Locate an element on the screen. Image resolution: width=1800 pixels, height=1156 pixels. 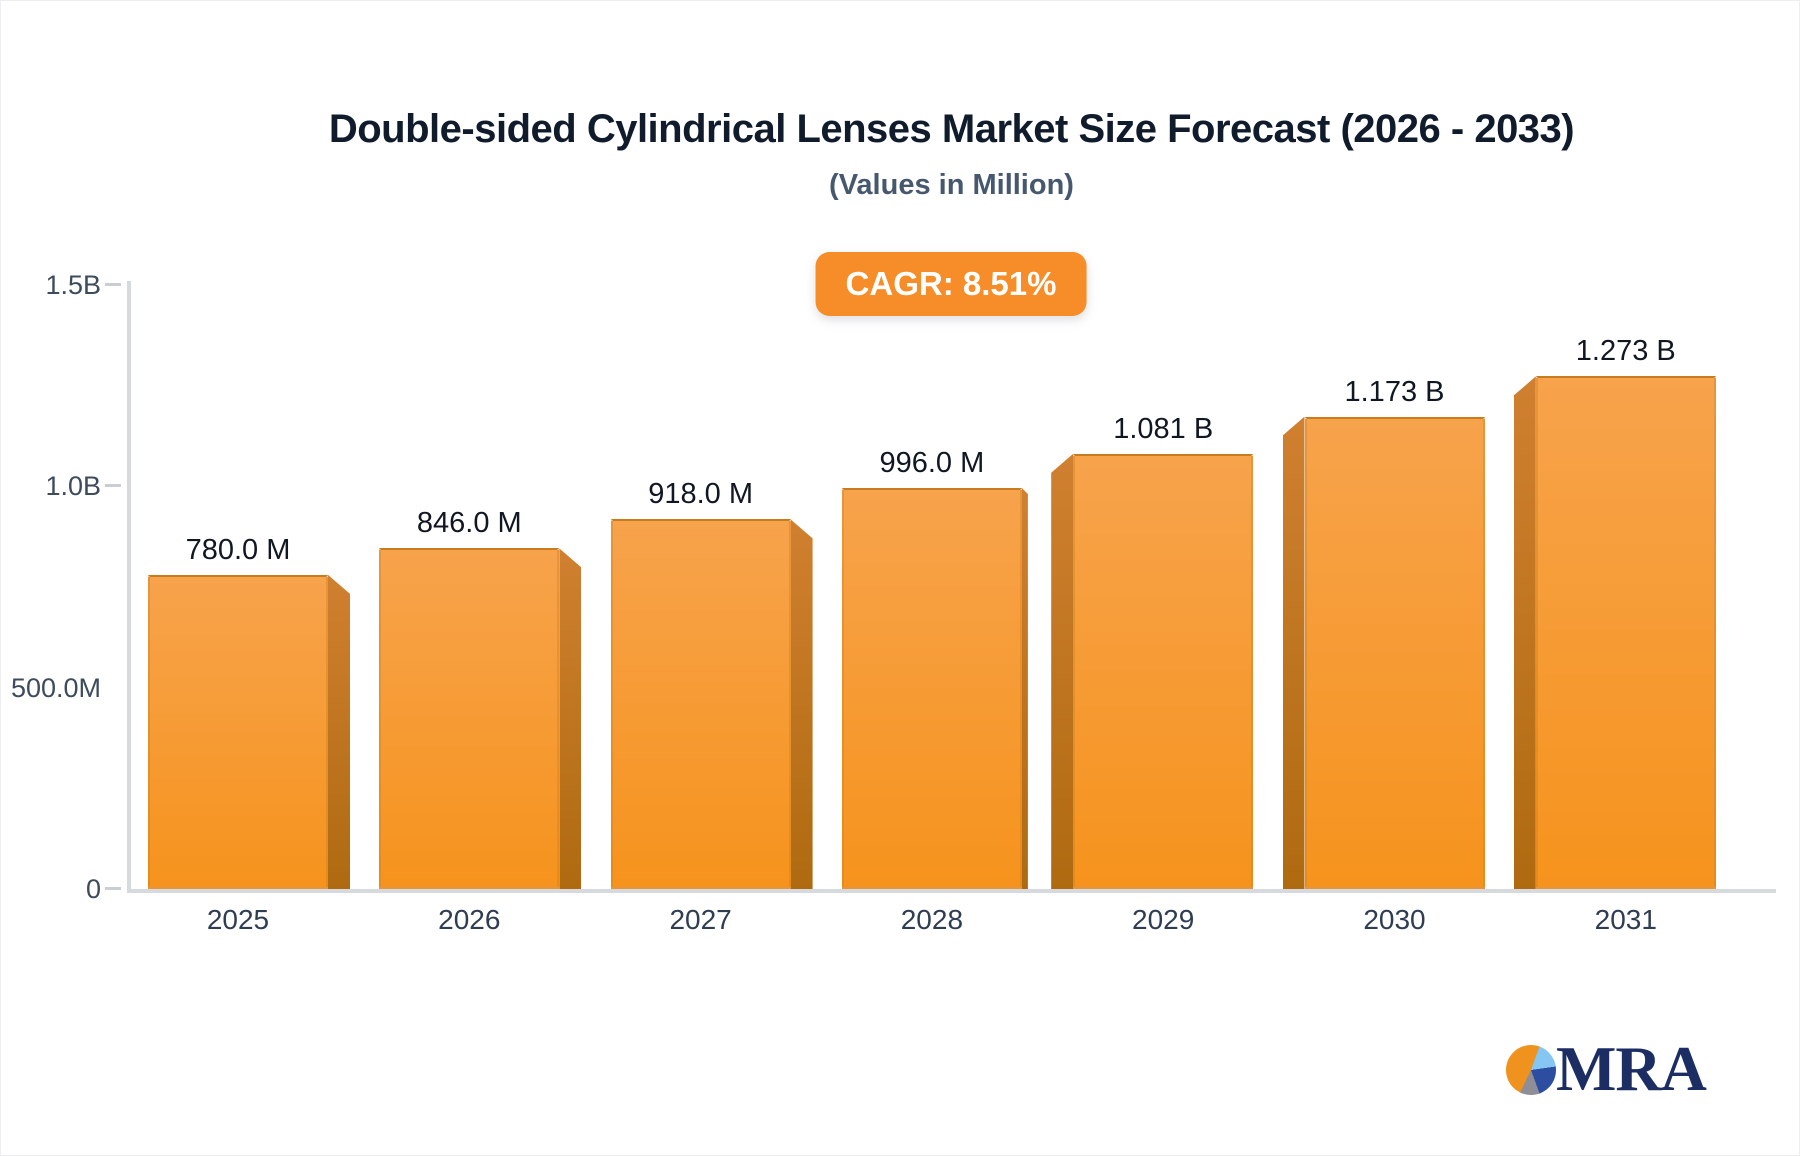
bar-2030-value-label: 1.173 B is located at coordinates (1394, 391).